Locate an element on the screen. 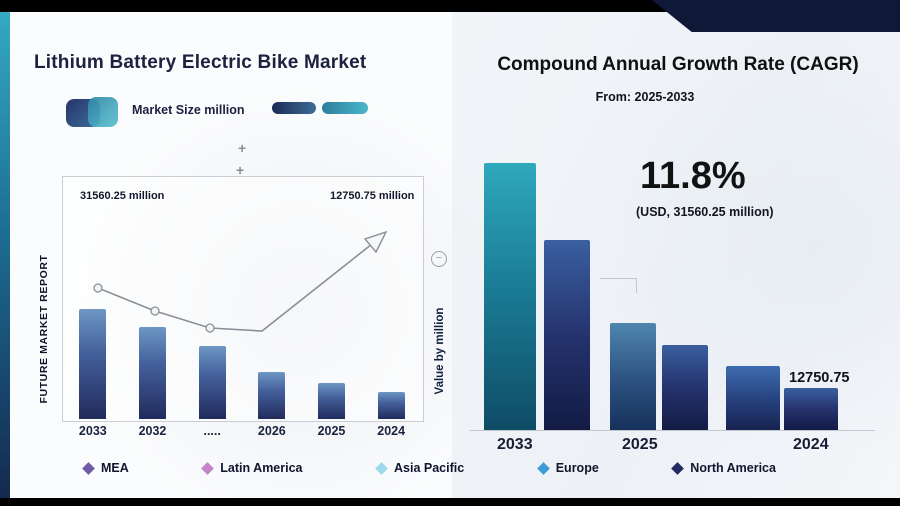  bottom-black-bar is located at coordinates (450, 502).